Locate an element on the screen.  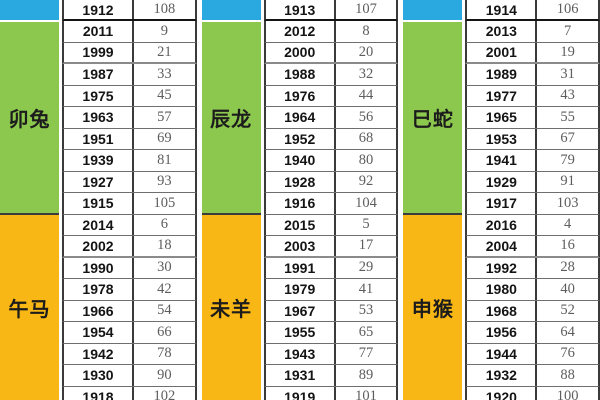
year-cell: 1912 is located at coordinates (98, 9).